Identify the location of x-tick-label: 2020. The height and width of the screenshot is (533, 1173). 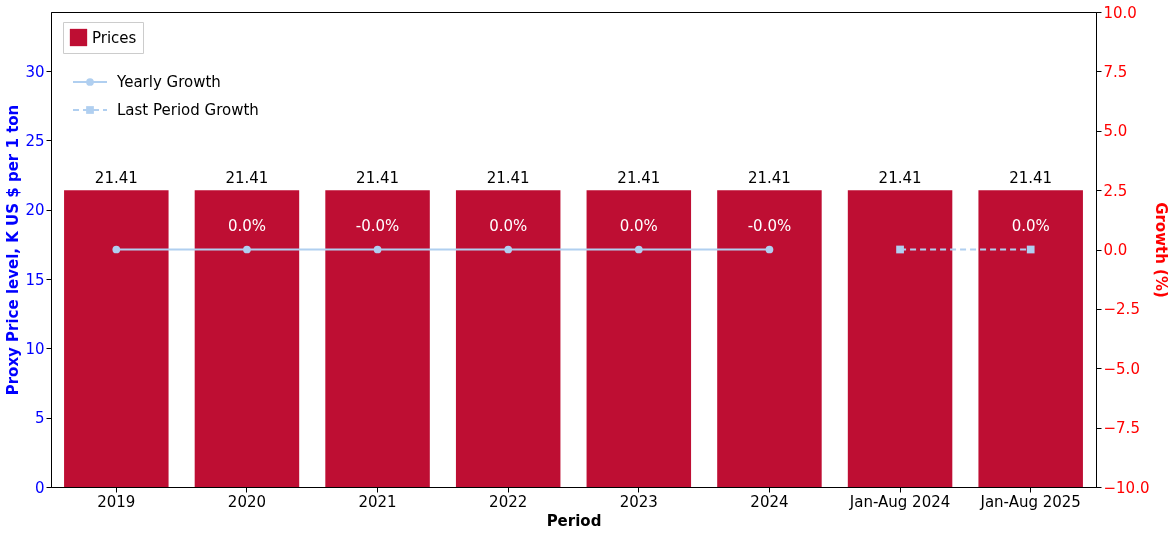
(247, 501).